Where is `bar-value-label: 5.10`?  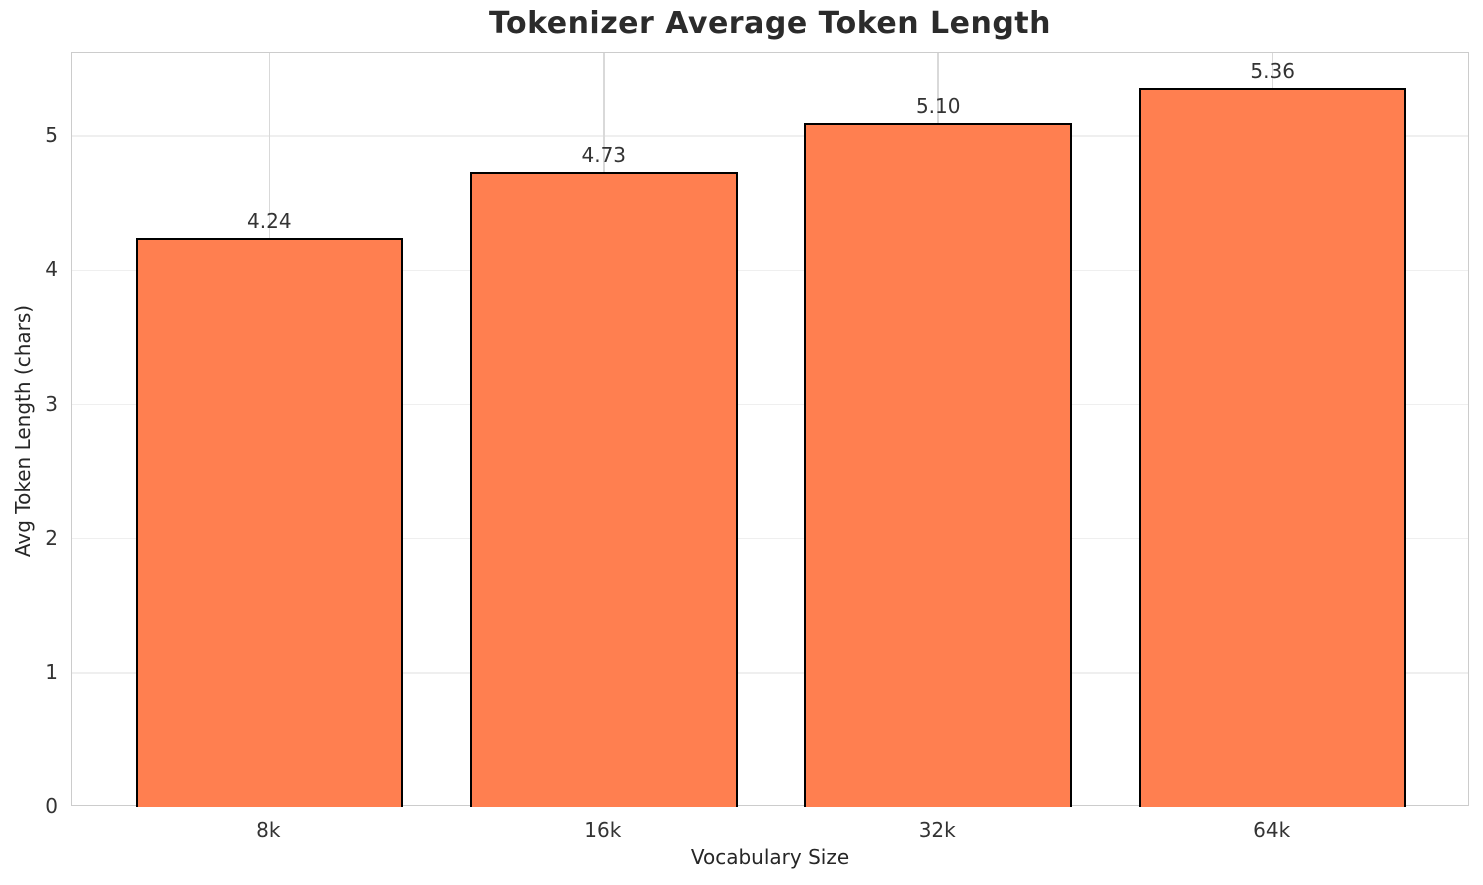
bar-value-label: 5.10 is located at coordinates (938, 105).